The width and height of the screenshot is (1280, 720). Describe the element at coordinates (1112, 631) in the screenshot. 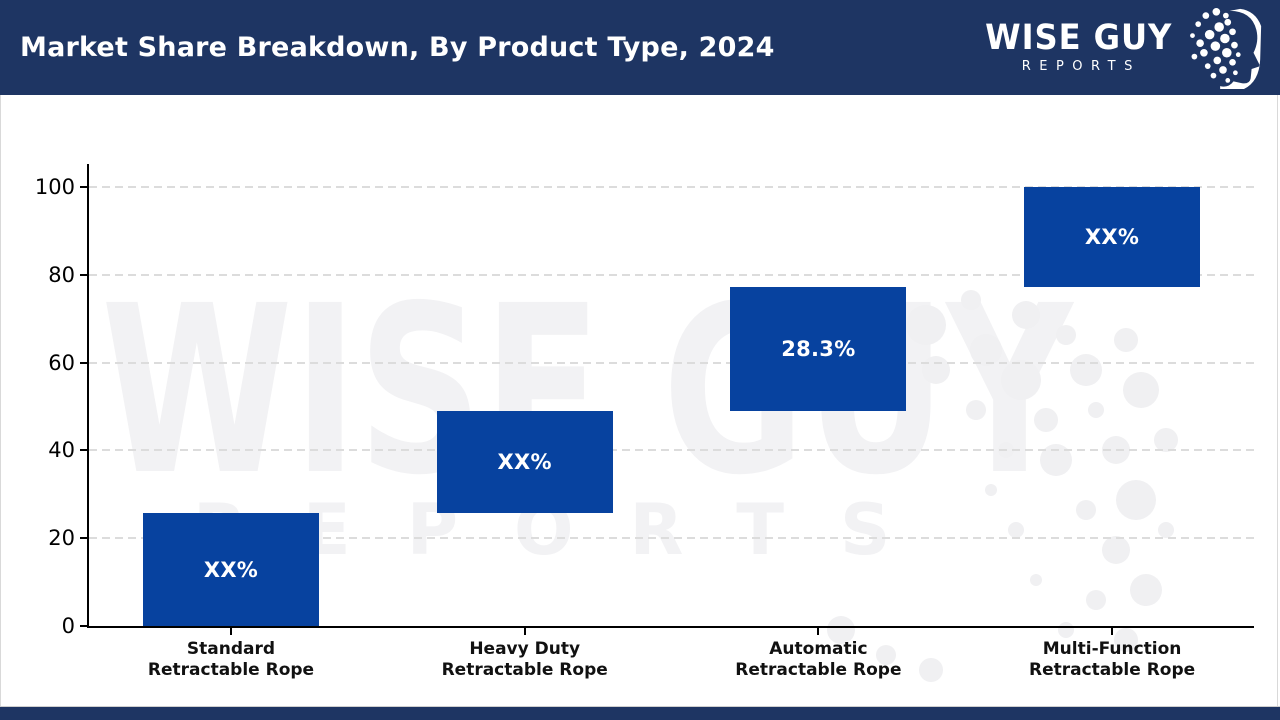

I see `x-tick-multi-function-retractable-rope` at that location.